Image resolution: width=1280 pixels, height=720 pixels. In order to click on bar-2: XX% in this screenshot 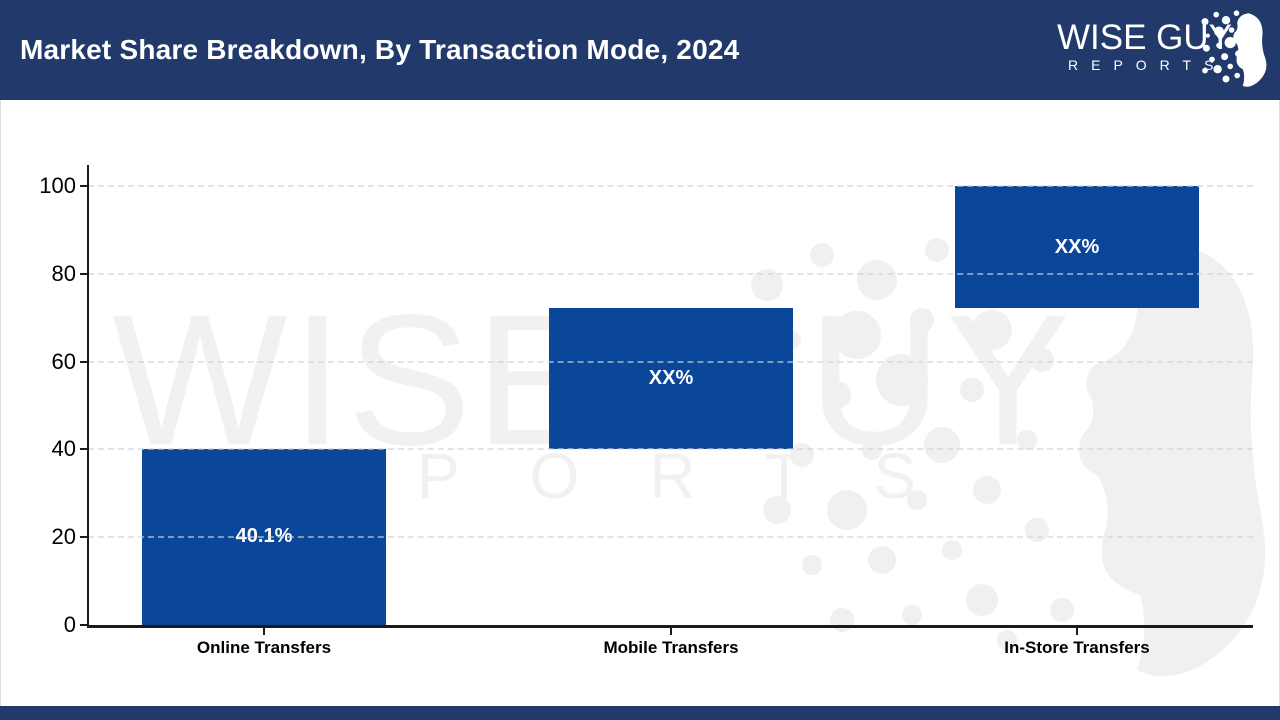, I will do `click(1077, 247)`.